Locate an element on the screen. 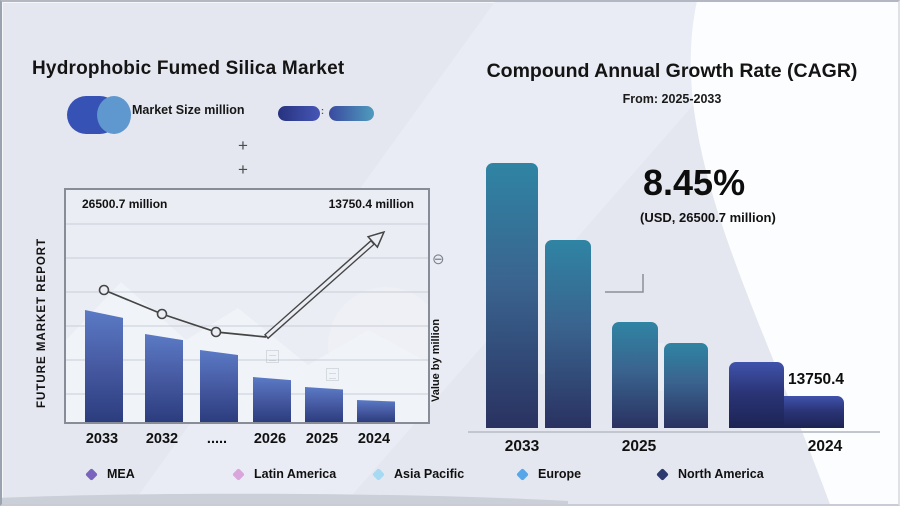  right-panel-subtitle: From: 2025-2033 is located at coordinates (672, 99).